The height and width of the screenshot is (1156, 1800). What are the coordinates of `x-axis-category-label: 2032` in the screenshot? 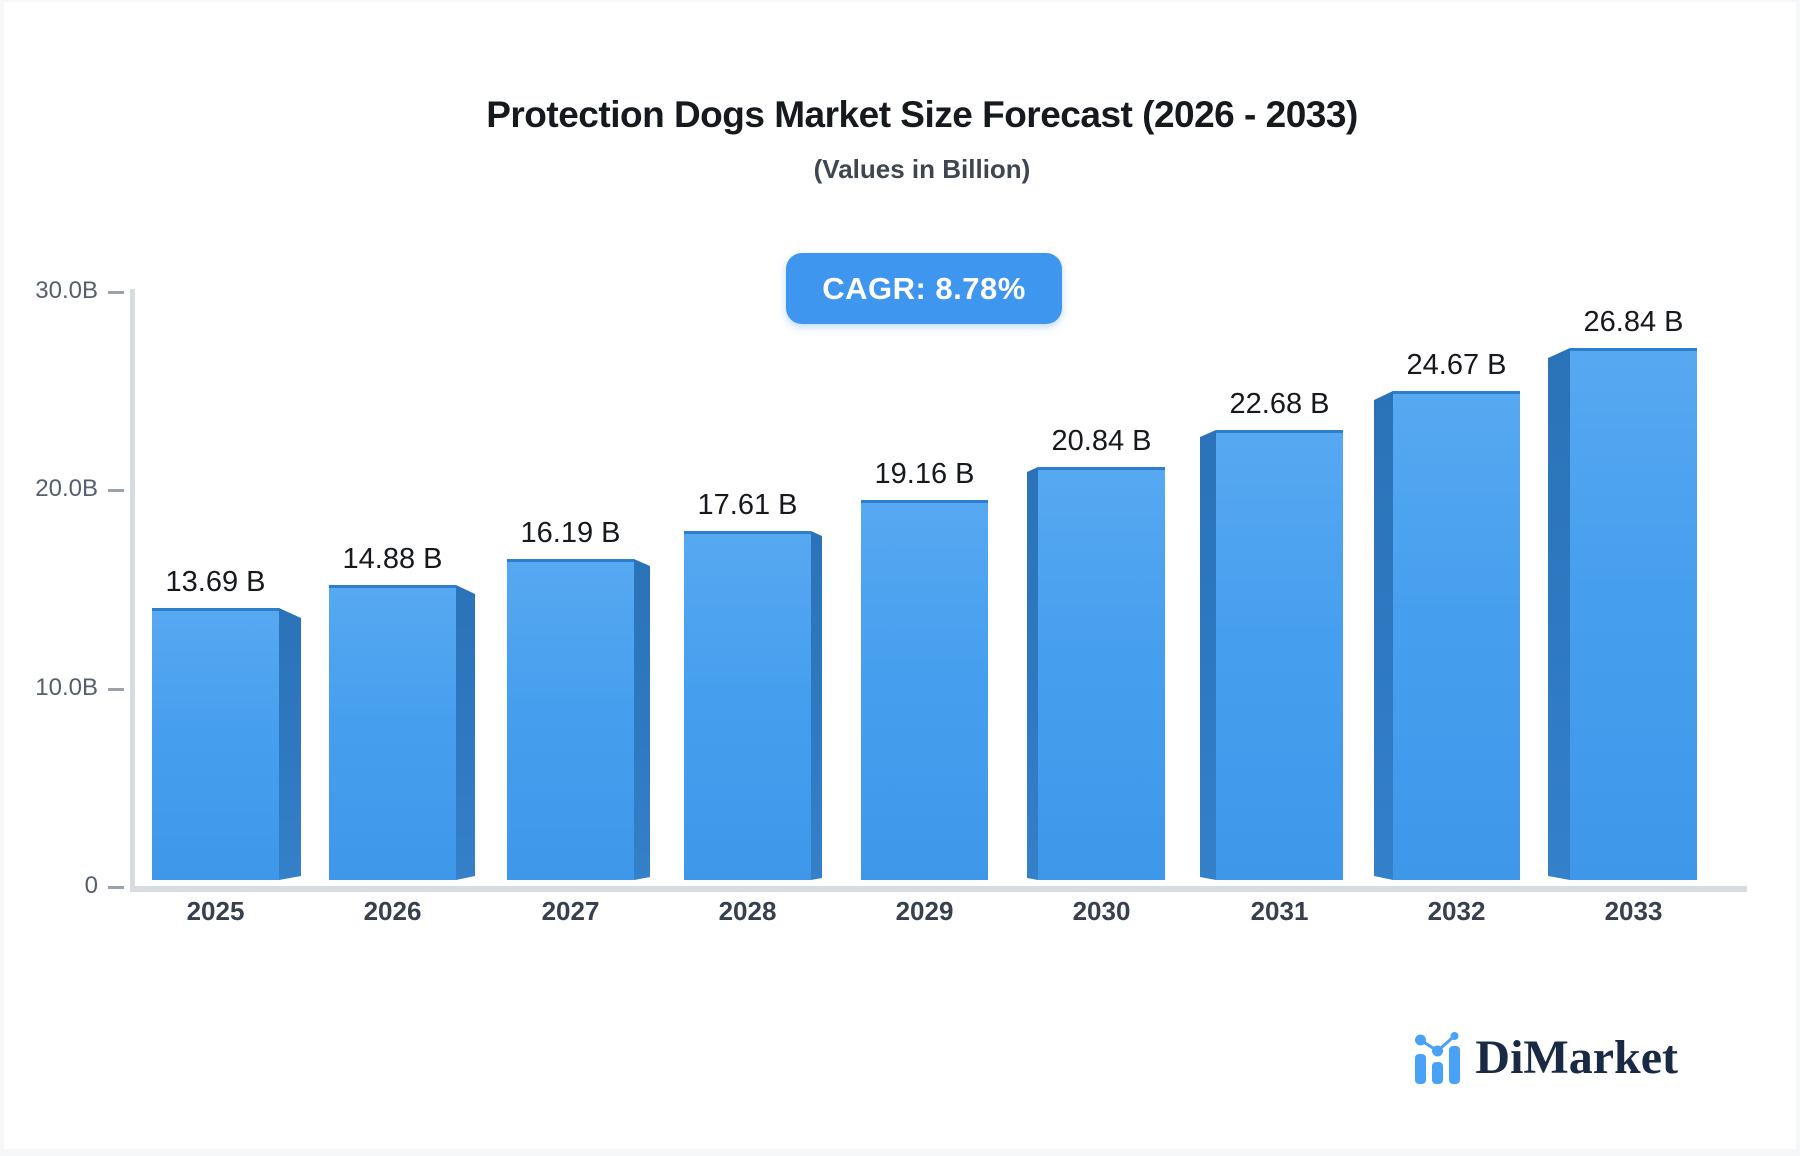 It's located at (1456, 911).